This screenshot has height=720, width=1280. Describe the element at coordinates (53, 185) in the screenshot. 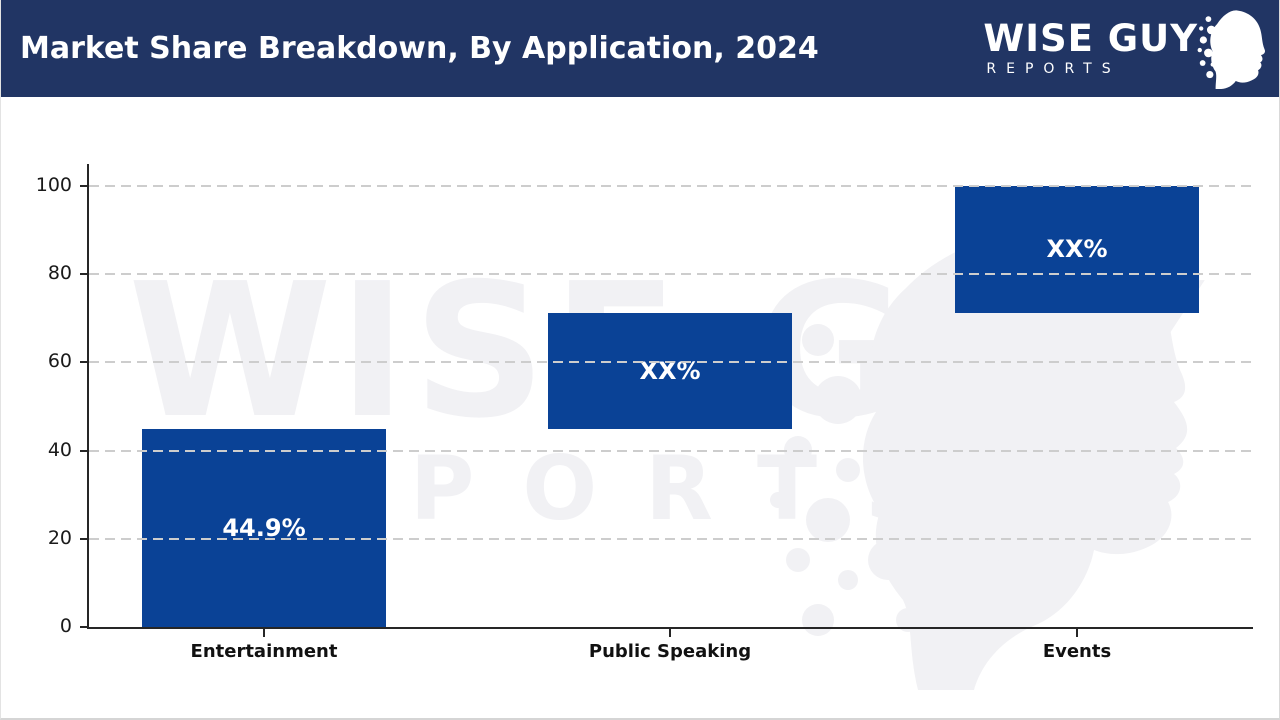

I see `y-axis-tick-label: 100` at that location.